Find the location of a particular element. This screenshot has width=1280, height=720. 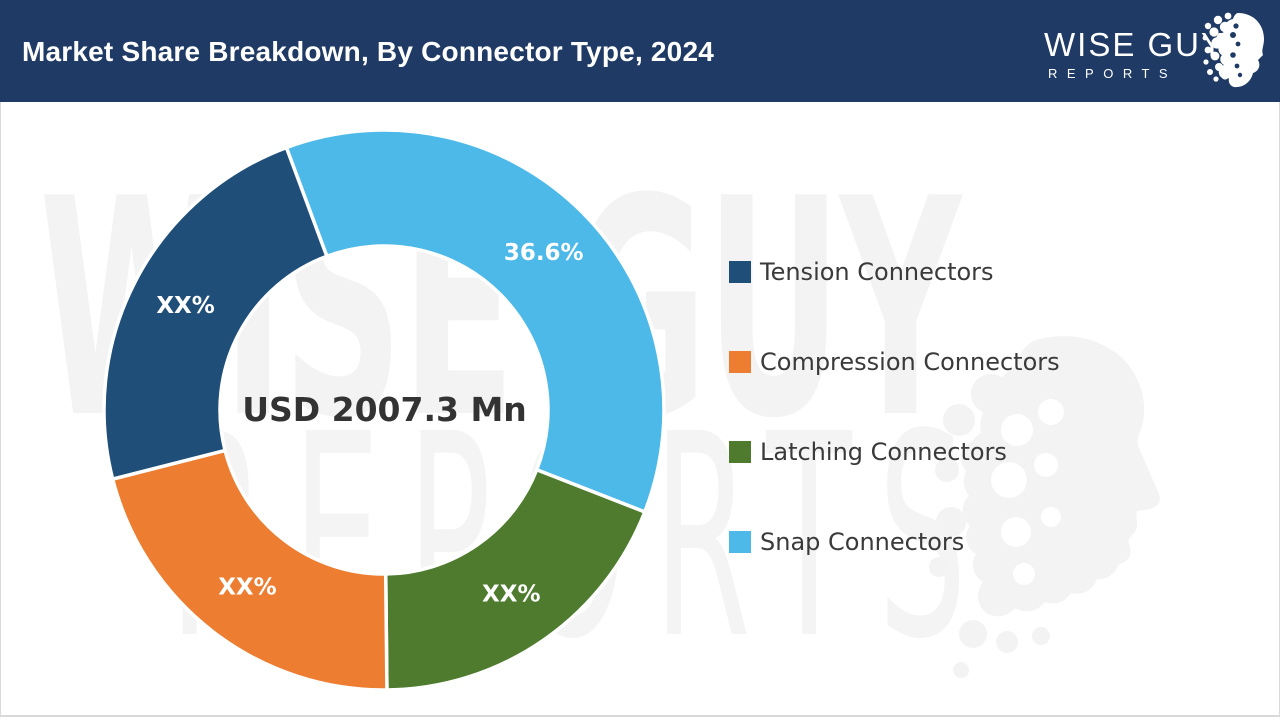

legend-swatch-compression is located at coordinates (740, 362).